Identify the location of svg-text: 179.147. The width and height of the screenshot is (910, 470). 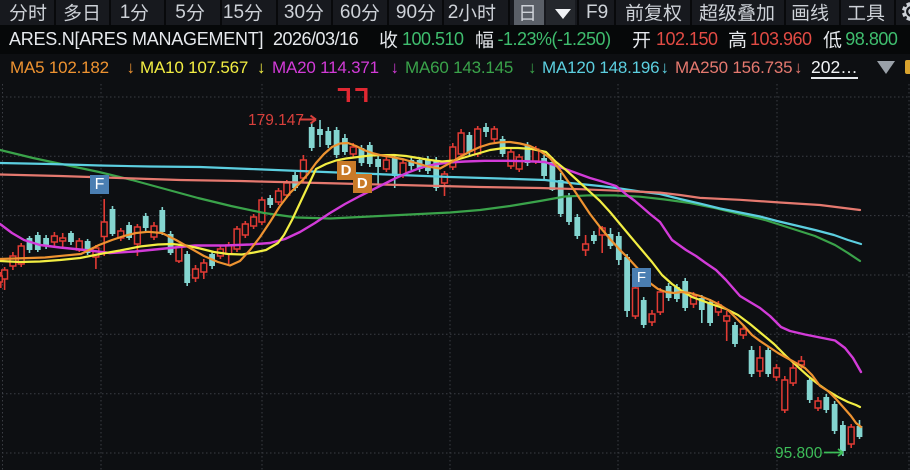
(276, 120).